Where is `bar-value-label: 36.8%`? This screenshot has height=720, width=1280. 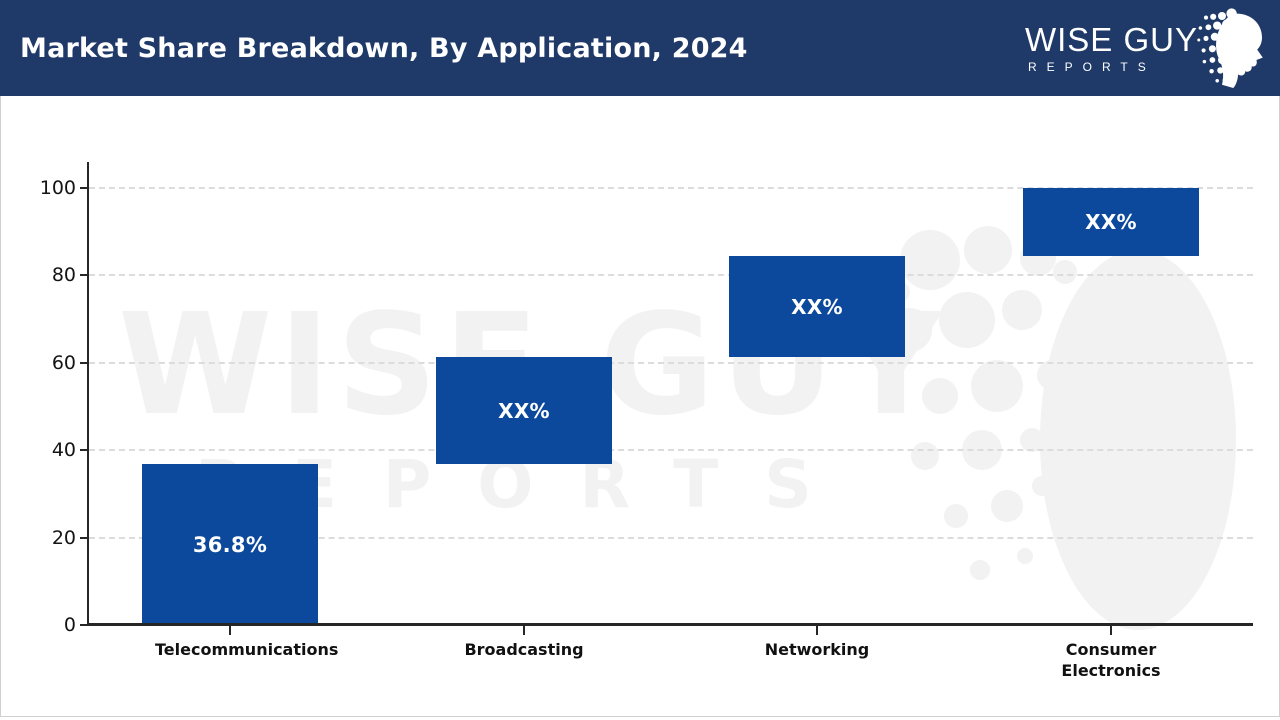 bar-value-label: 36.8% is located at coordinates (230, 544).